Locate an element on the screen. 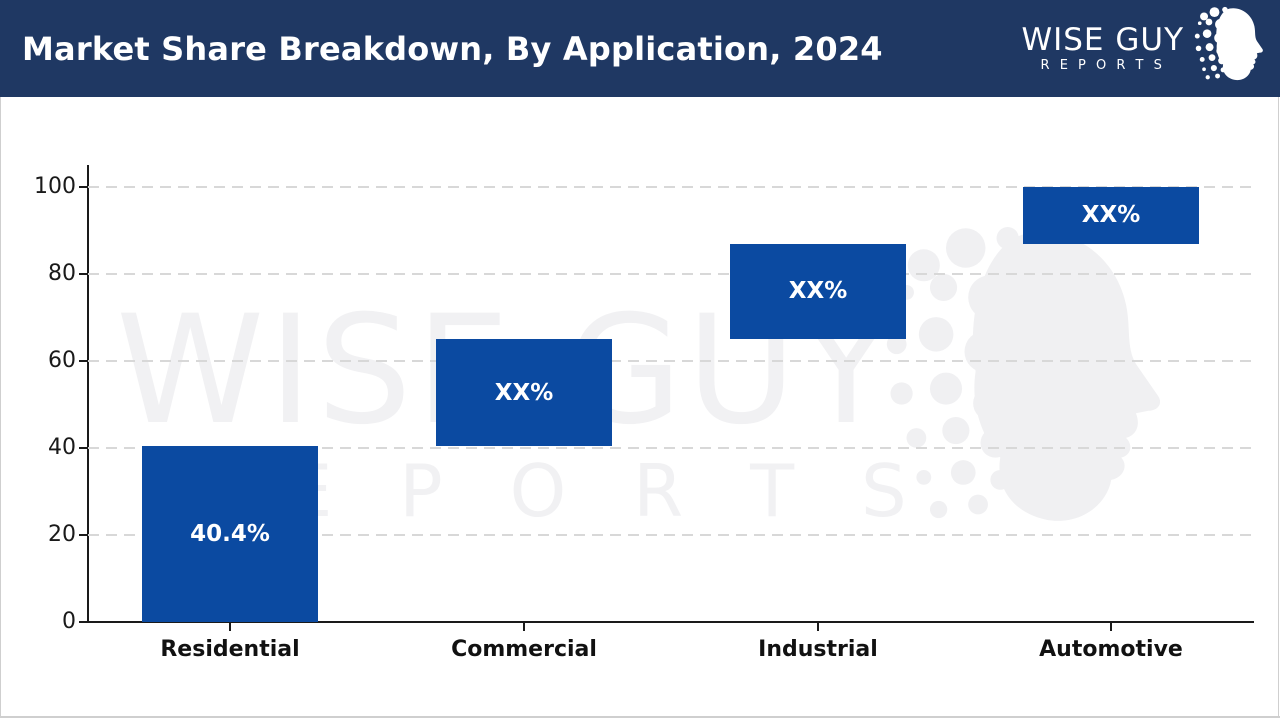 The height and width of the screenshot is (720, 1280). bar-industrial: XX% is located at coordinates (818, 291).